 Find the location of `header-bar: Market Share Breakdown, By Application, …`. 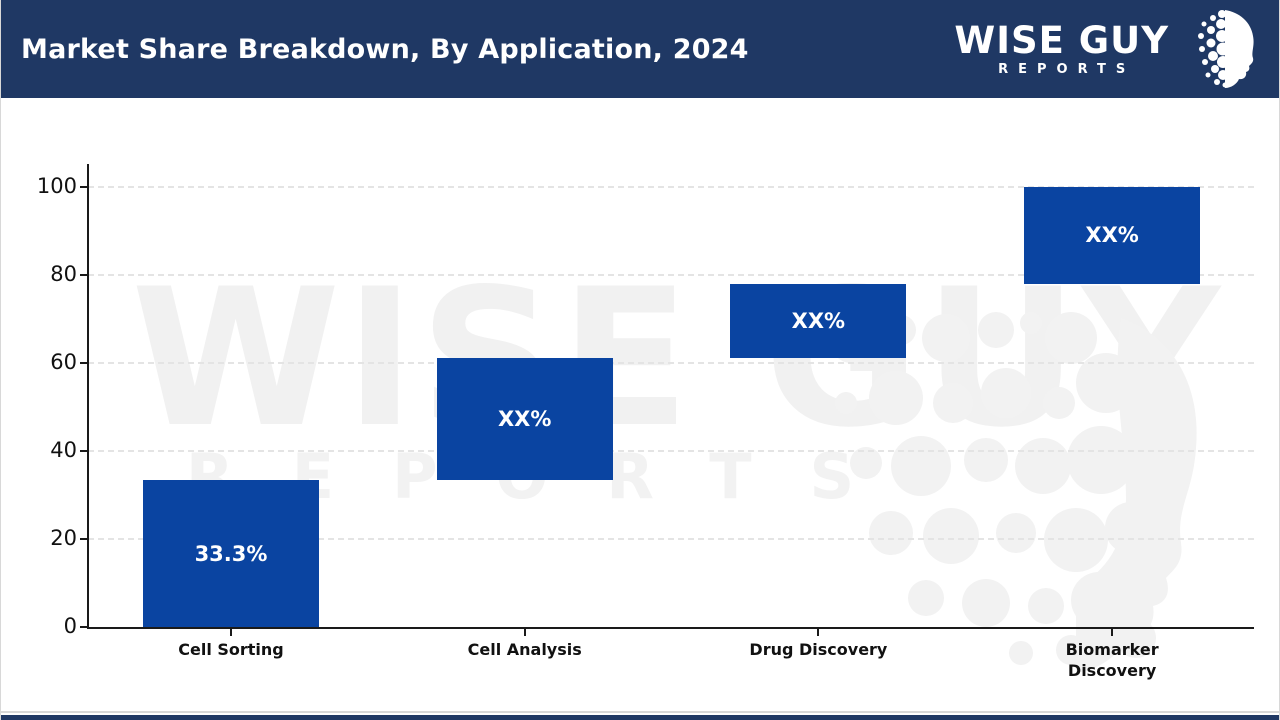

header-bar: Market Share Breakdown, By Application, … is located at coordinates (640, 49).